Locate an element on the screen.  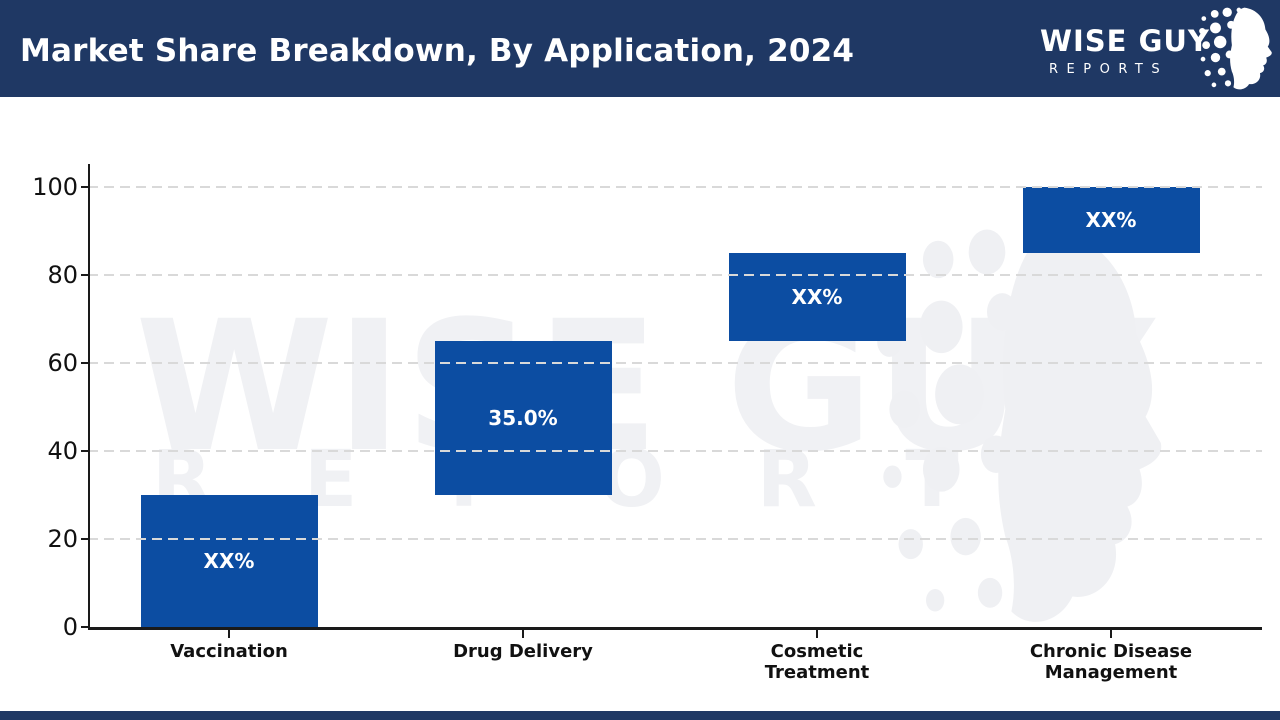
y-tick-label: 0 is located at coordinates (70, 627).